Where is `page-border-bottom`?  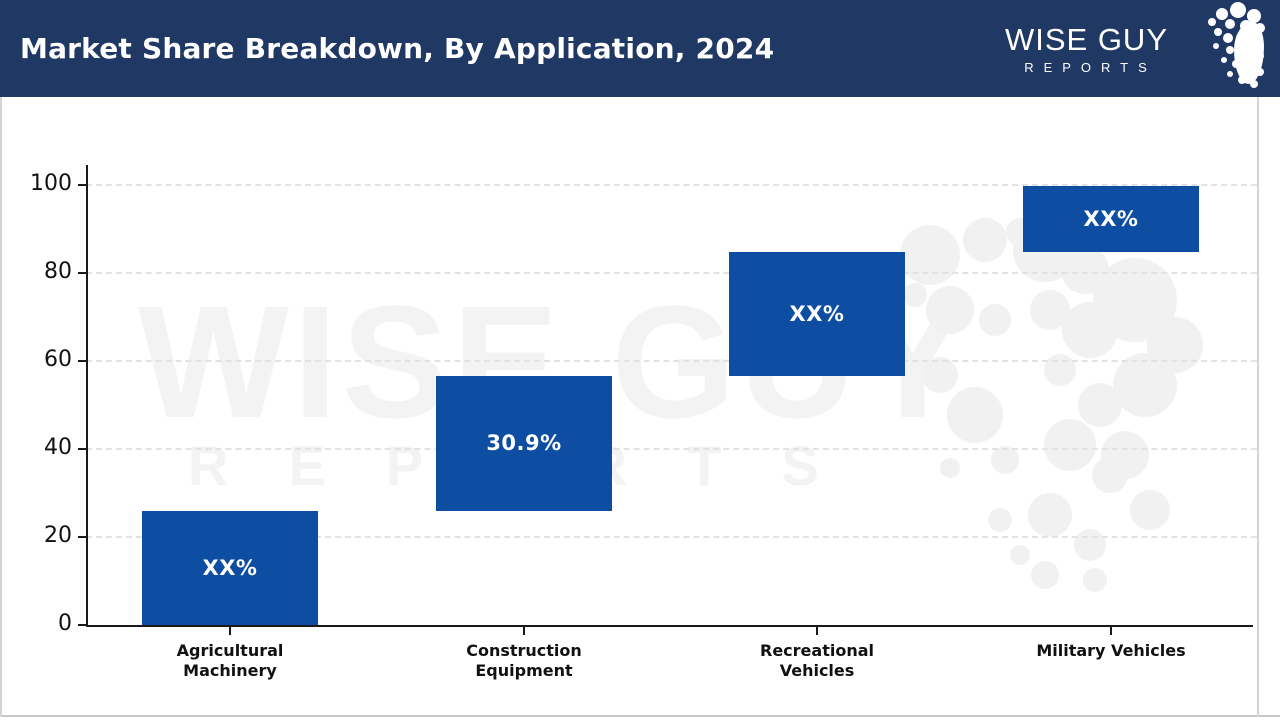 page-border-bottom is located at coordinates (640, 716).